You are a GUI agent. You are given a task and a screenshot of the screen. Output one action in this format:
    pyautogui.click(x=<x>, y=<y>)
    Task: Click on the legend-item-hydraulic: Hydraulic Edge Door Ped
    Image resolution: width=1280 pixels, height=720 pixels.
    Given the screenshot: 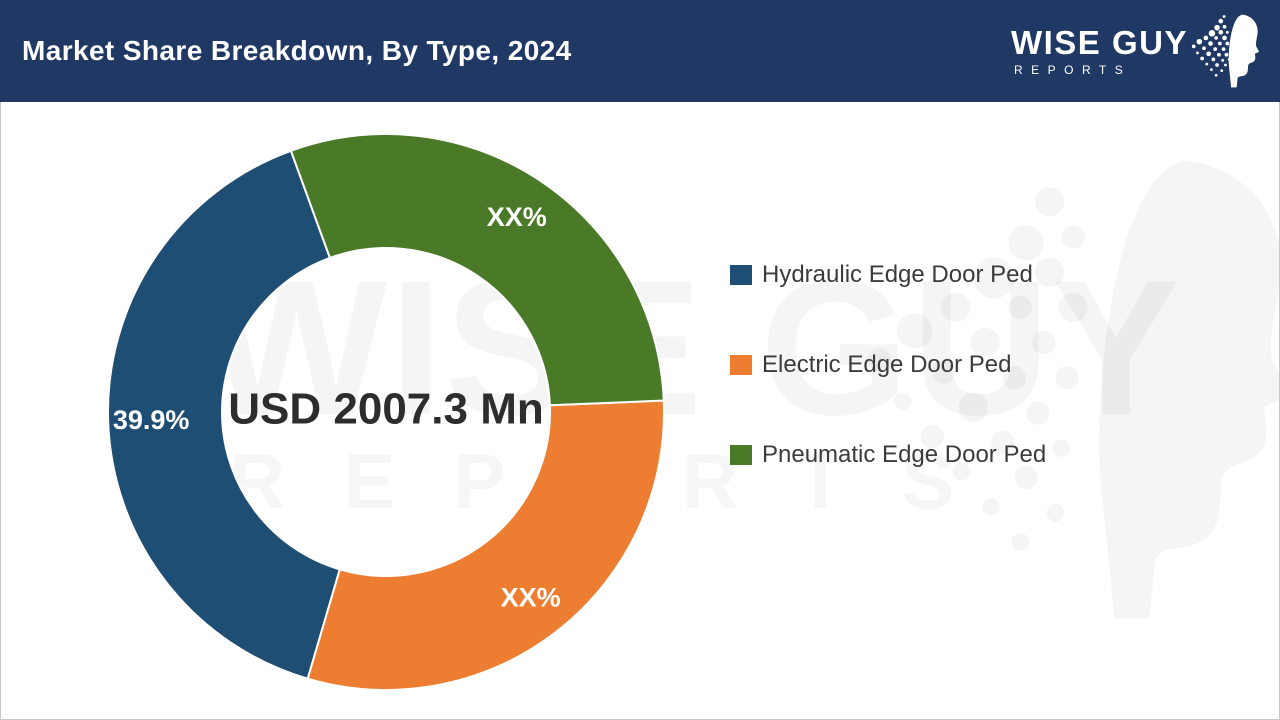 What is the action you would take?
    pyautogui.click(x=888, y=274)
    